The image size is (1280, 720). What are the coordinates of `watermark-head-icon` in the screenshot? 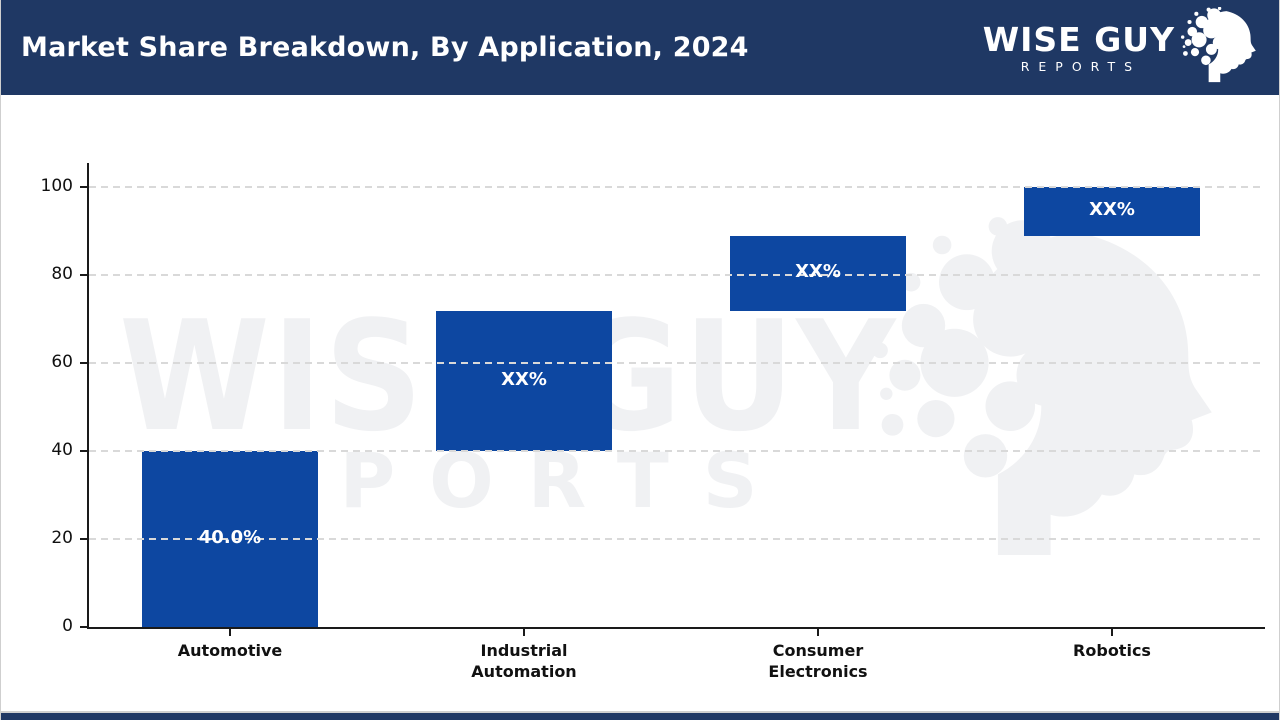 It's located at (1042, 384).